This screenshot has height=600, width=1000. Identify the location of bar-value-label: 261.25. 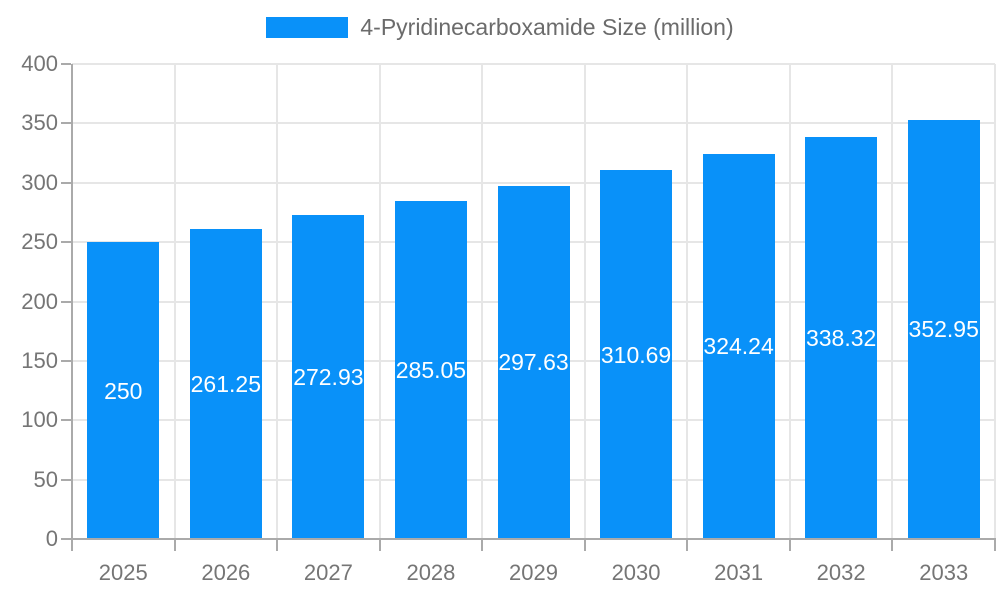
(225, 383).